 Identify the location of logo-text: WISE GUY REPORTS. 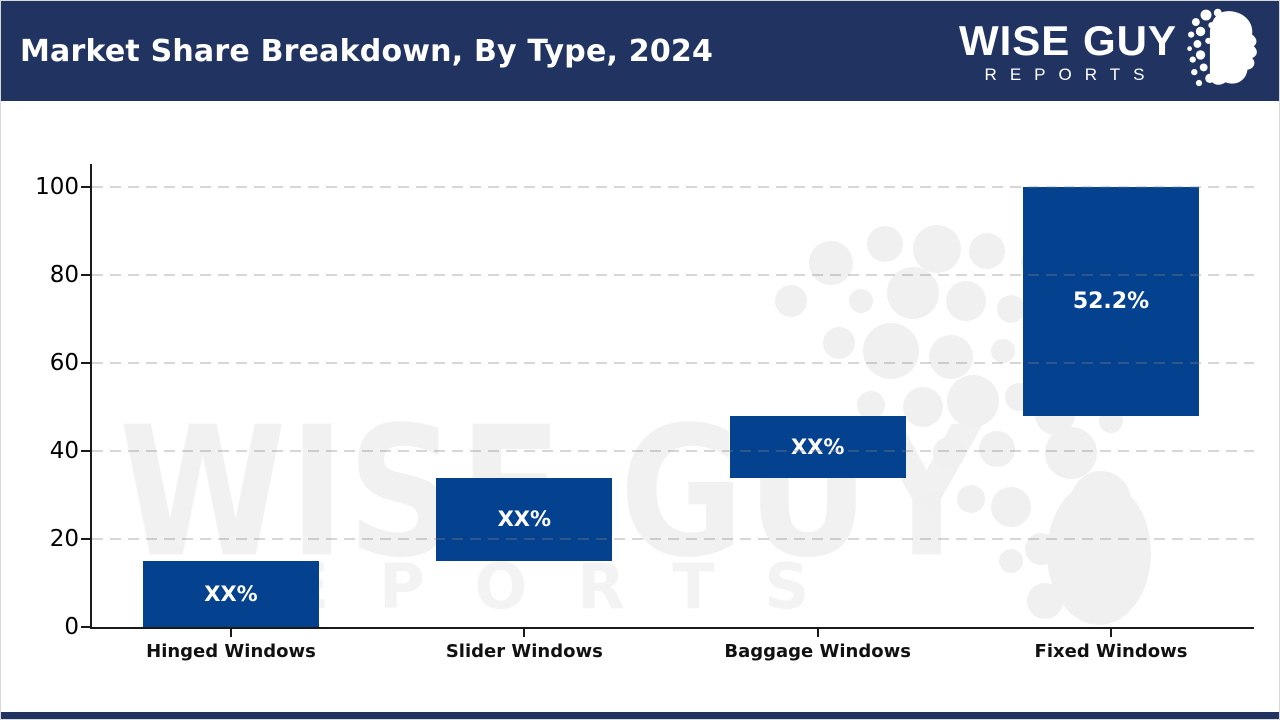
(1067, 50).